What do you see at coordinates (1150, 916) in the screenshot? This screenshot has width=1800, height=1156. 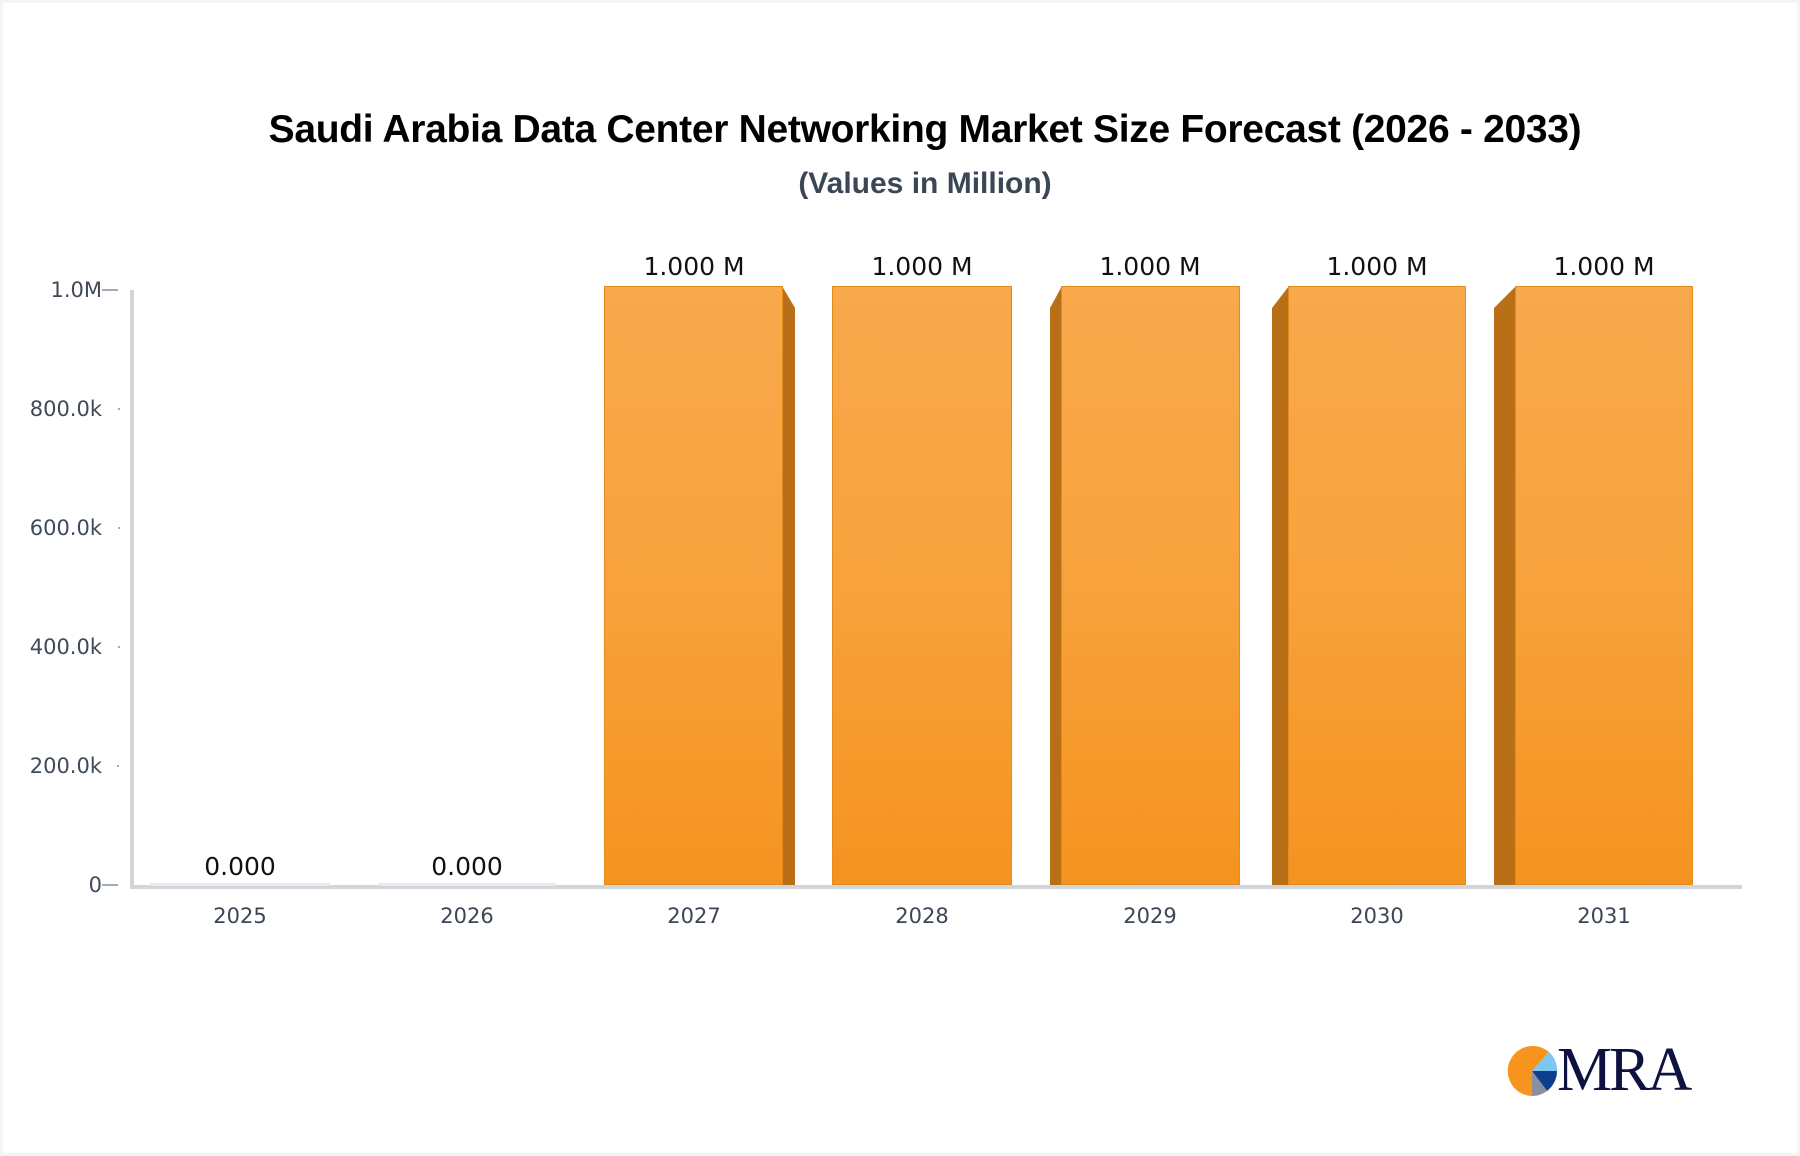 I see `x-tick-label: 2029` at bounding box center [1150, 916].